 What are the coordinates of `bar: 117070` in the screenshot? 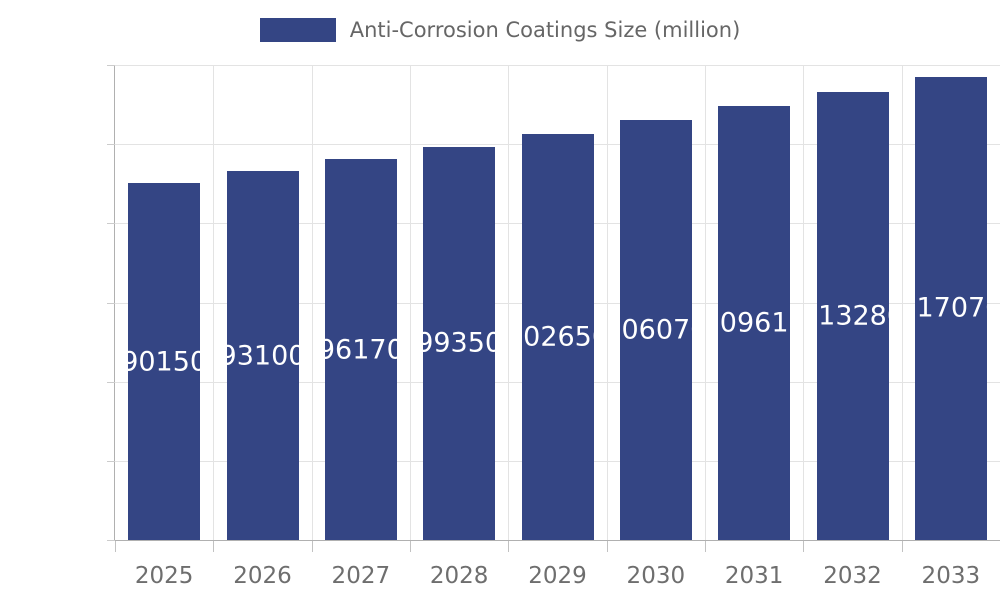 It's located at (950, 308).